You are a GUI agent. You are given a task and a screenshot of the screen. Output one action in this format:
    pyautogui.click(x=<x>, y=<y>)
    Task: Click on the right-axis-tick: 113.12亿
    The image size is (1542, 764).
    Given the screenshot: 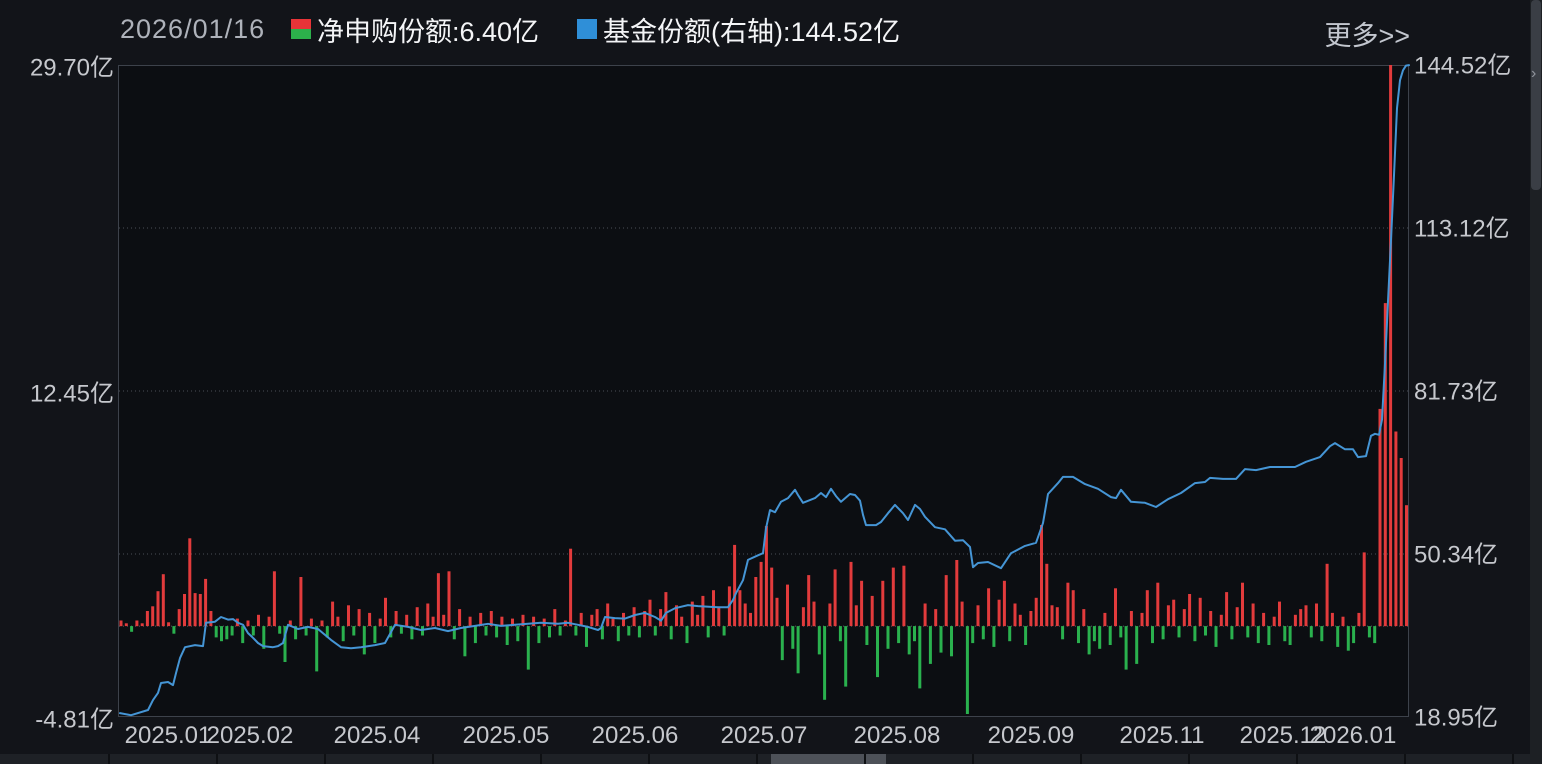 What is the action you would take?
    pyautogui.click(x=1462, y=229)
    